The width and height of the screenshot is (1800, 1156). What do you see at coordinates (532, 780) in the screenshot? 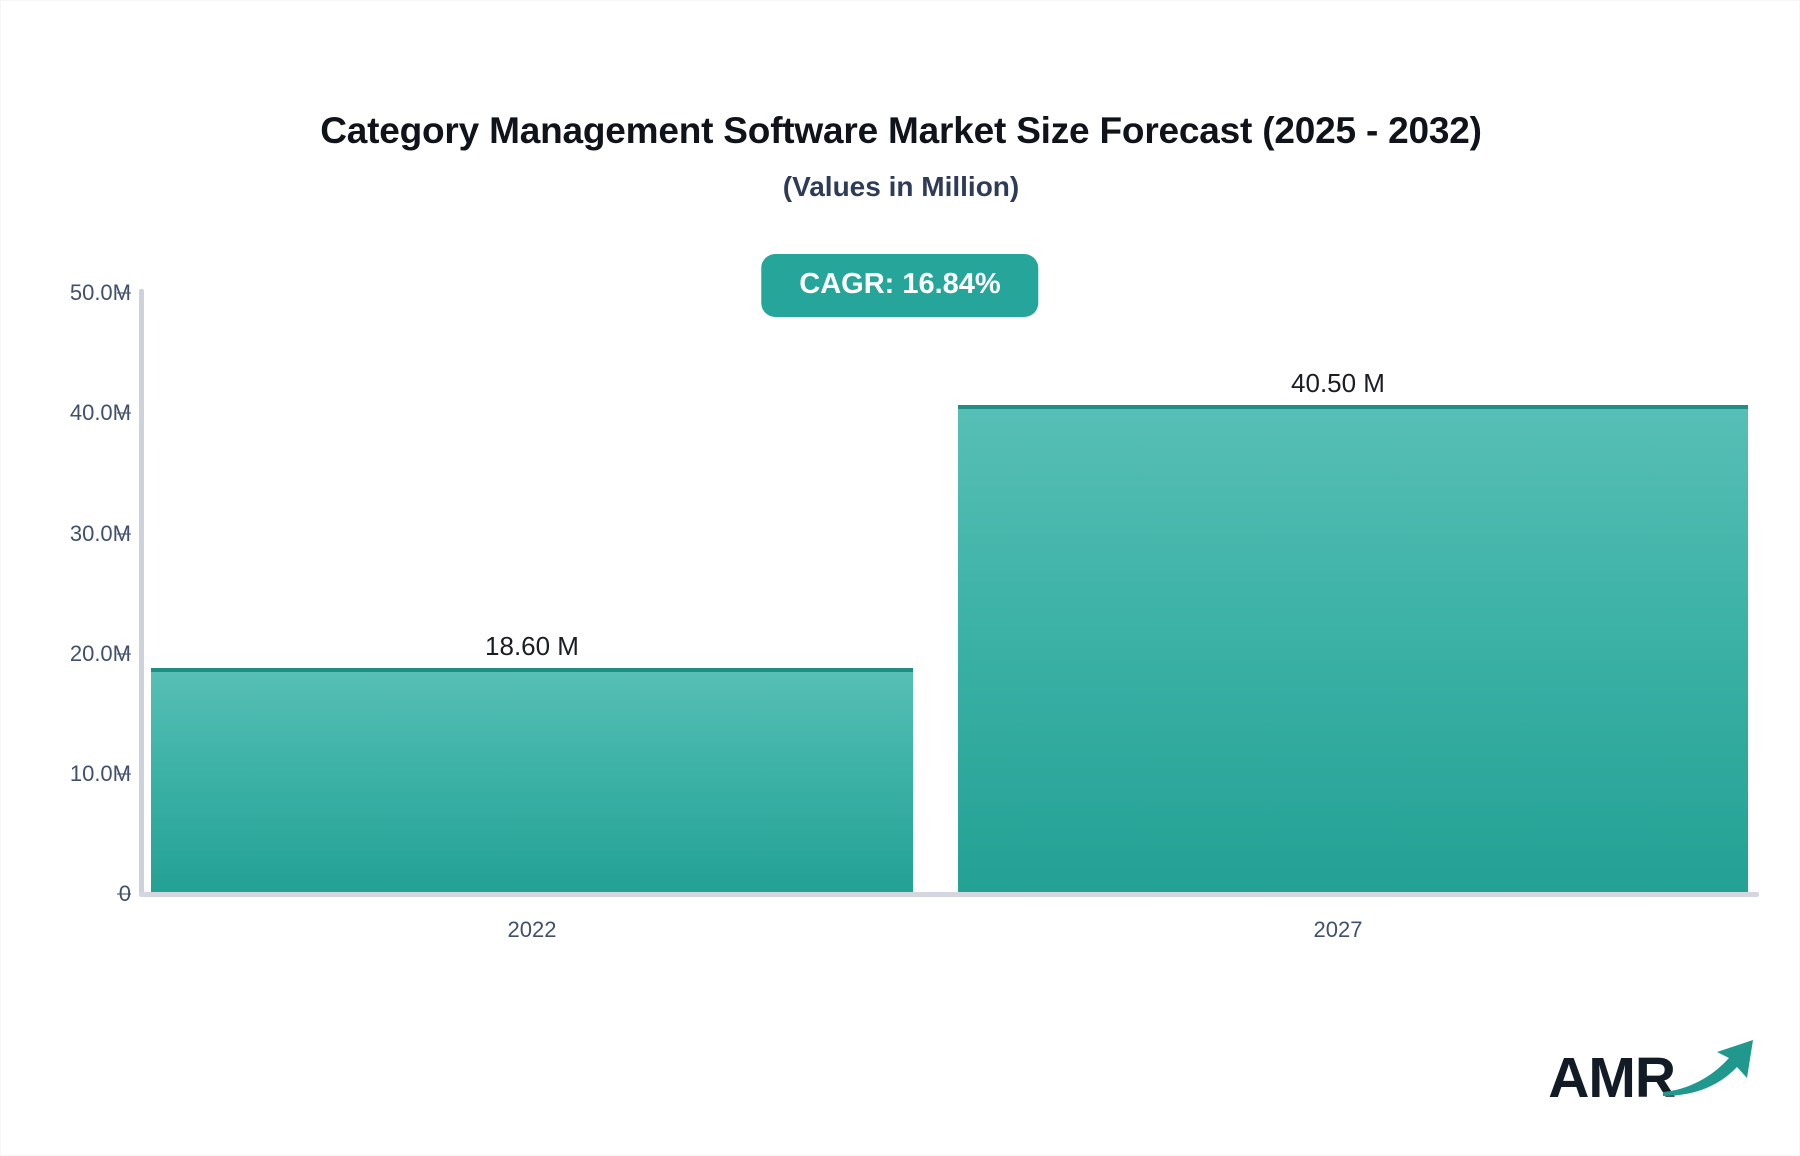
I see `bar-2022` at bounding box center [532, 780].